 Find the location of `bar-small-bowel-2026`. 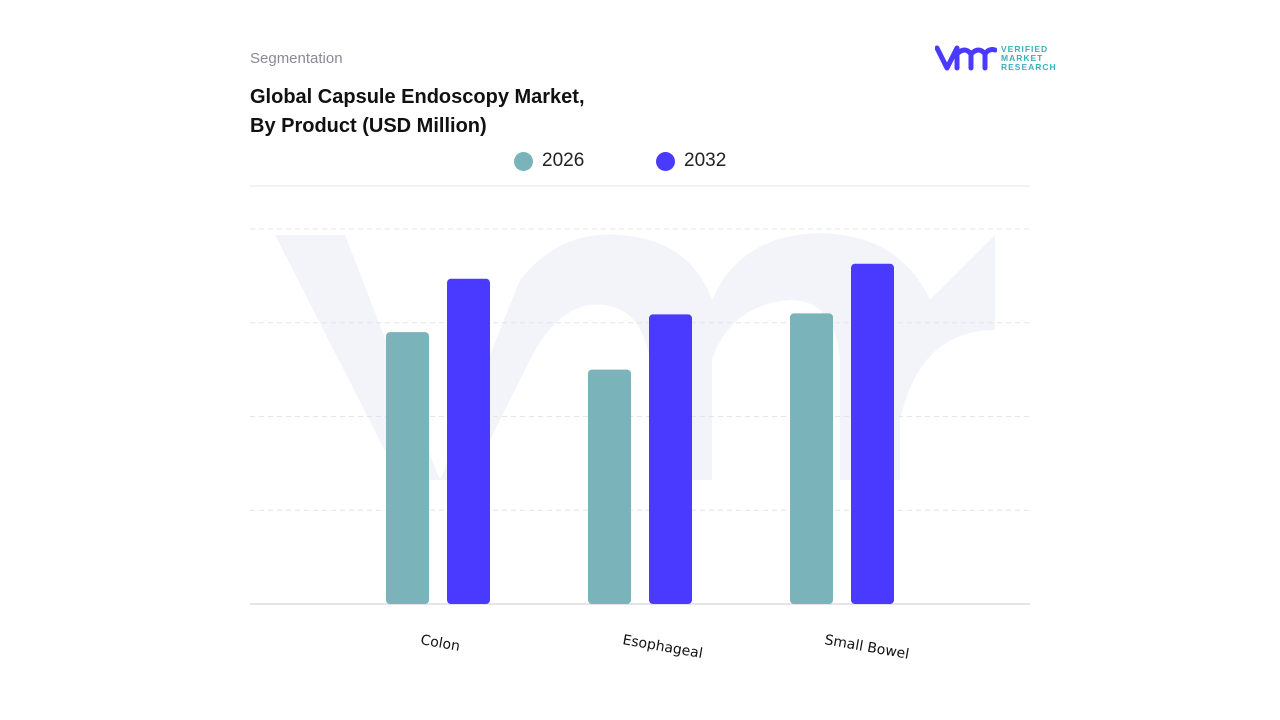

bar-small-bowel-2026 is located at coordinates (811, 458).